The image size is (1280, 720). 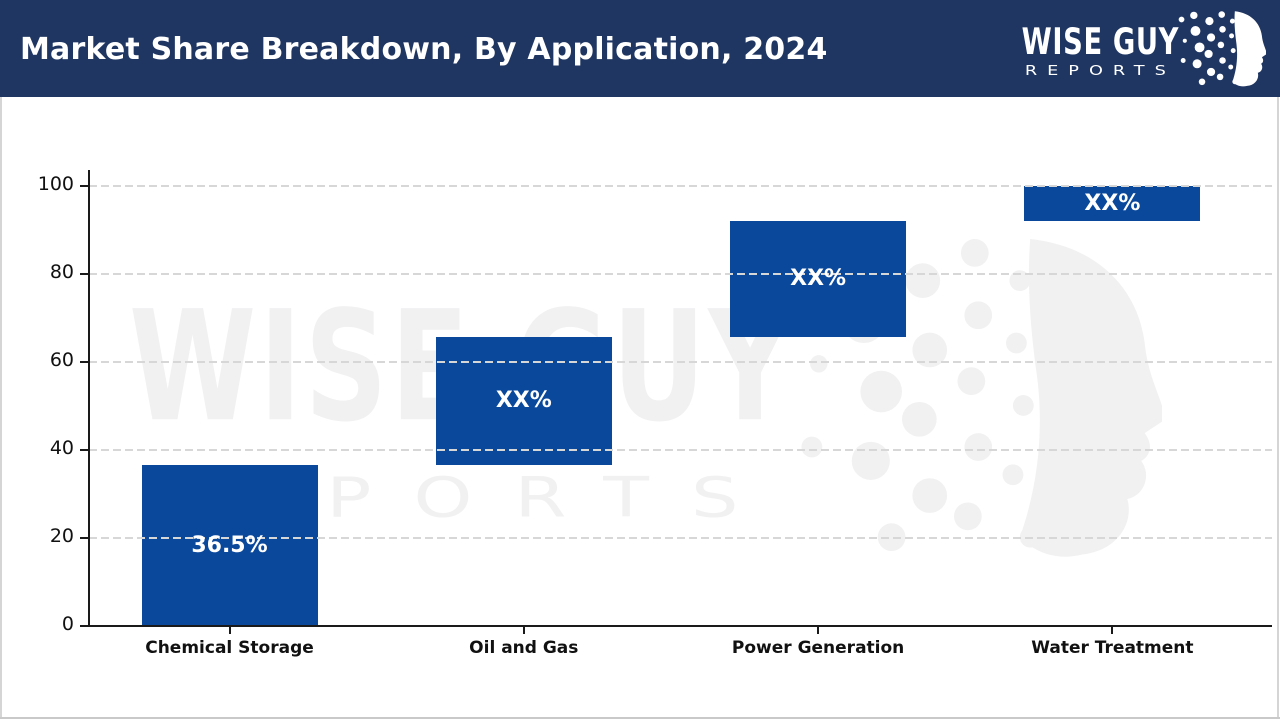 I want to click on y-tick-label: 60, so click(x=61, y=359).